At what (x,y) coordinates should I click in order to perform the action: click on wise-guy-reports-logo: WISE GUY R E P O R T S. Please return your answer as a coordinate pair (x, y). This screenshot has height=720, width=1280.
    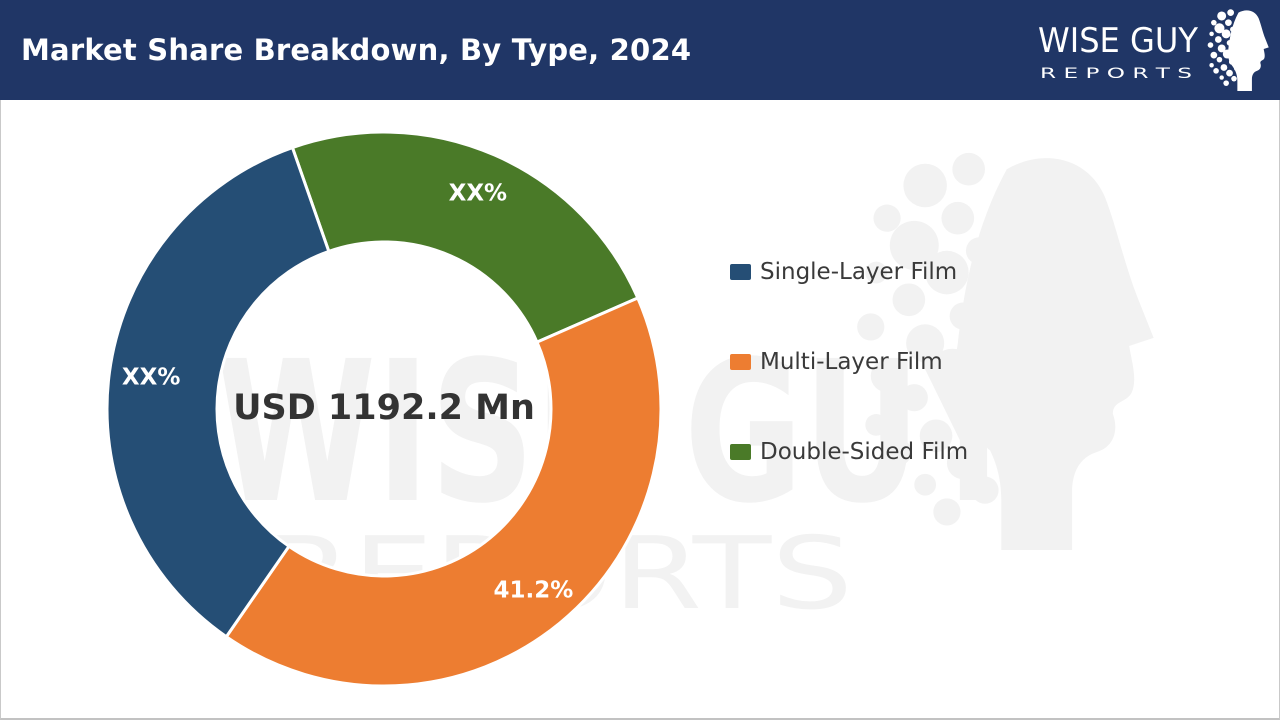
    Looking at the image, I should click on (1153, 50).